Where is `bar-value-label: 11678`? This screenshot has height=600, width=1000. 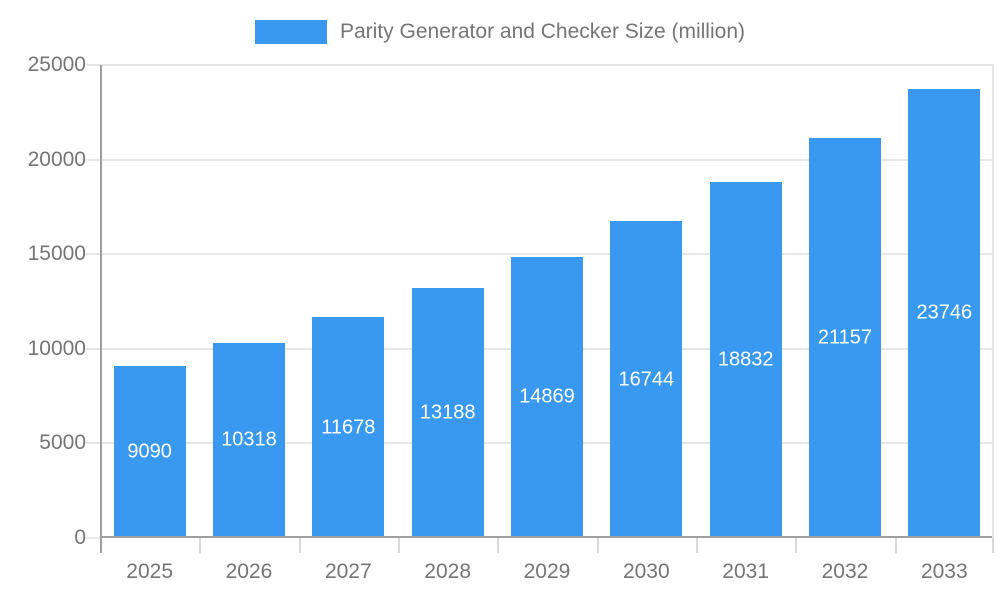 bar-value-label: 11678 is located at coordinates (348, 427).